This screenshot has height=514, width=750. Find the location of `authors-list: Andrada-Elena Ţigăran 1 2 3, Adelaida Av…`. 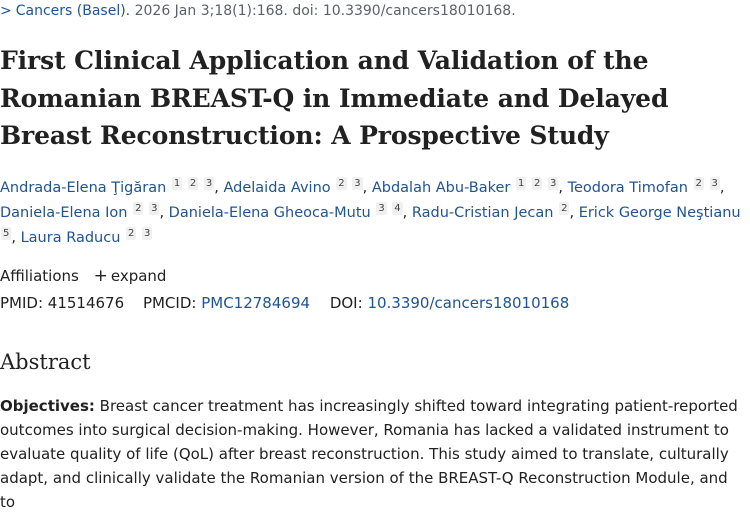

authors-list: Andrada-Elena Ţigăran 1 2 3, Adelaida Av… is located at coordinates (370, 211).